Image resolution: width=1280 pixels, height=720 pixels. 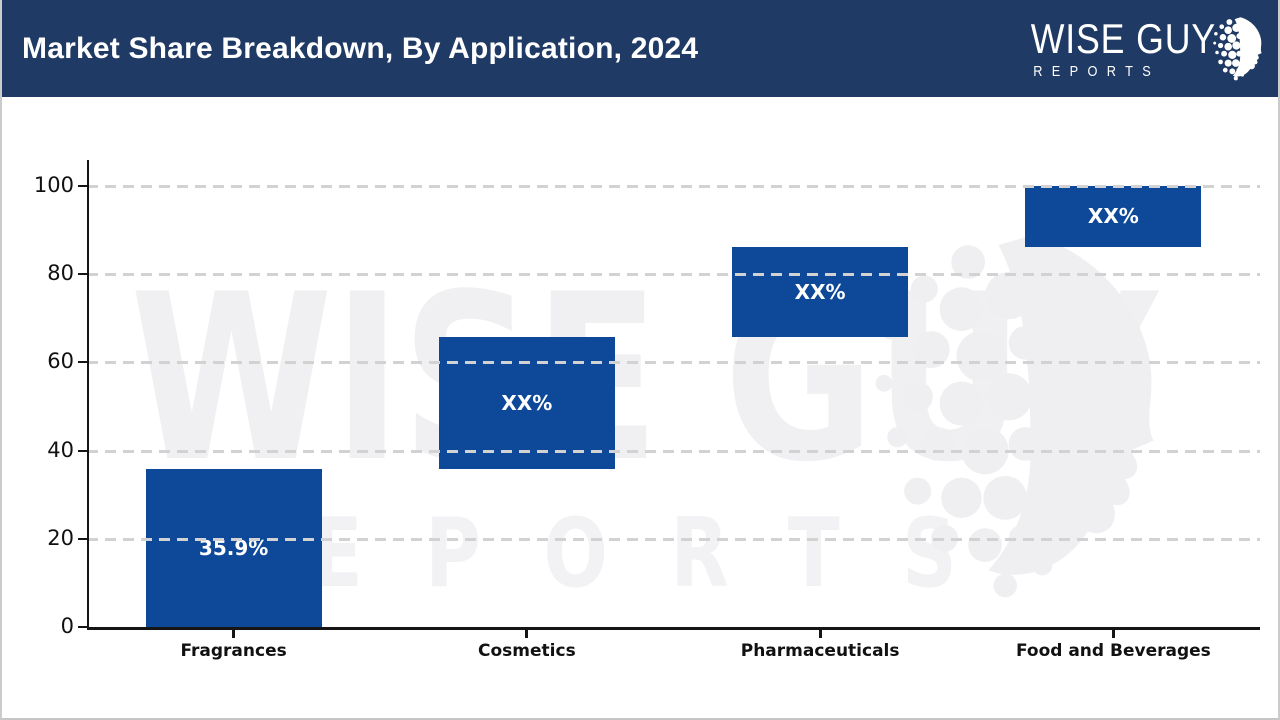 I want to click on x-axis-line, so click(x=673, y=628).